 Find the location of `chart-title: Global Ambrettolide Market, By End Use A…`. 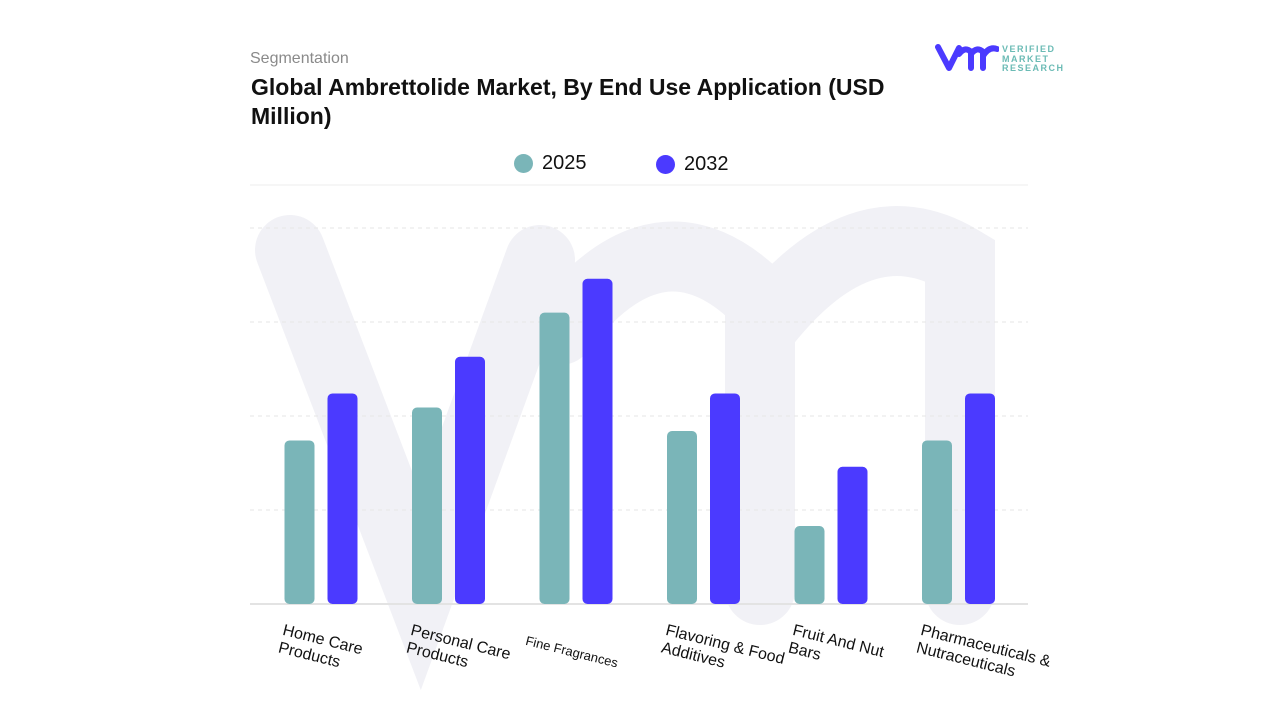

chart-title: Global Ambrettolide Market, By End Use A… is located at coordinates (568, 101).